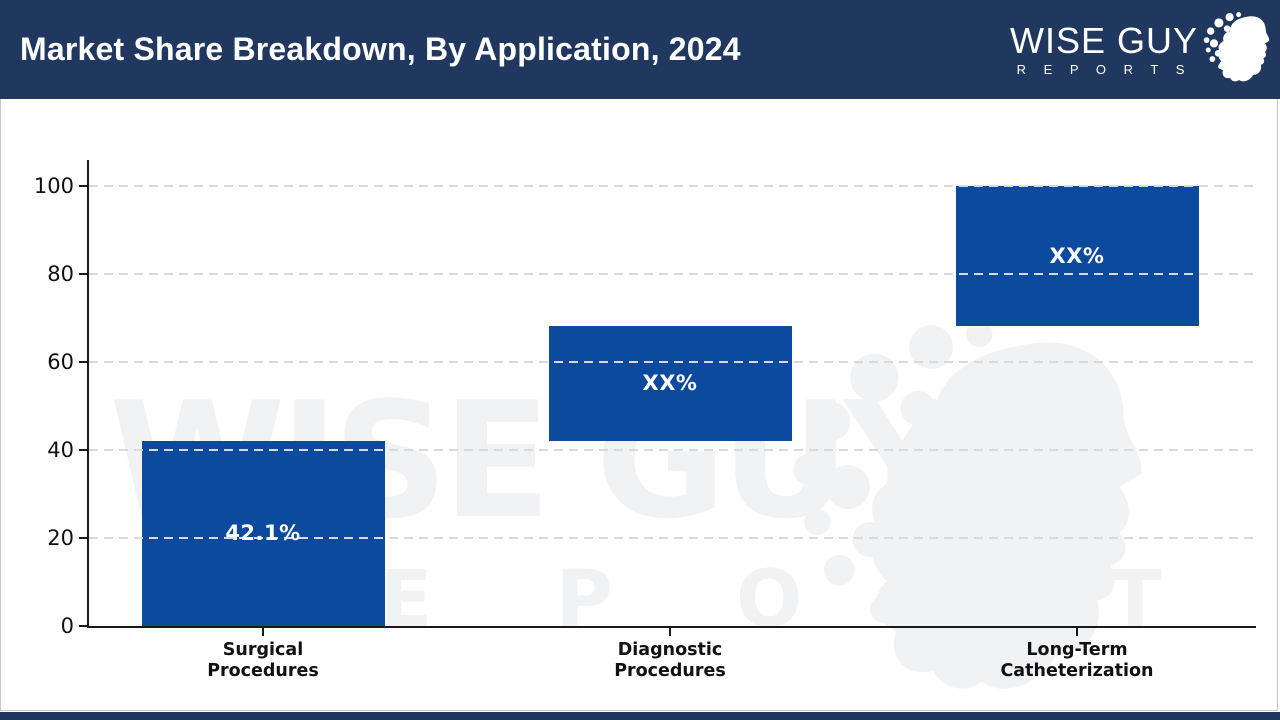  I want to click on logo-face-icon, so click(1236, 46).